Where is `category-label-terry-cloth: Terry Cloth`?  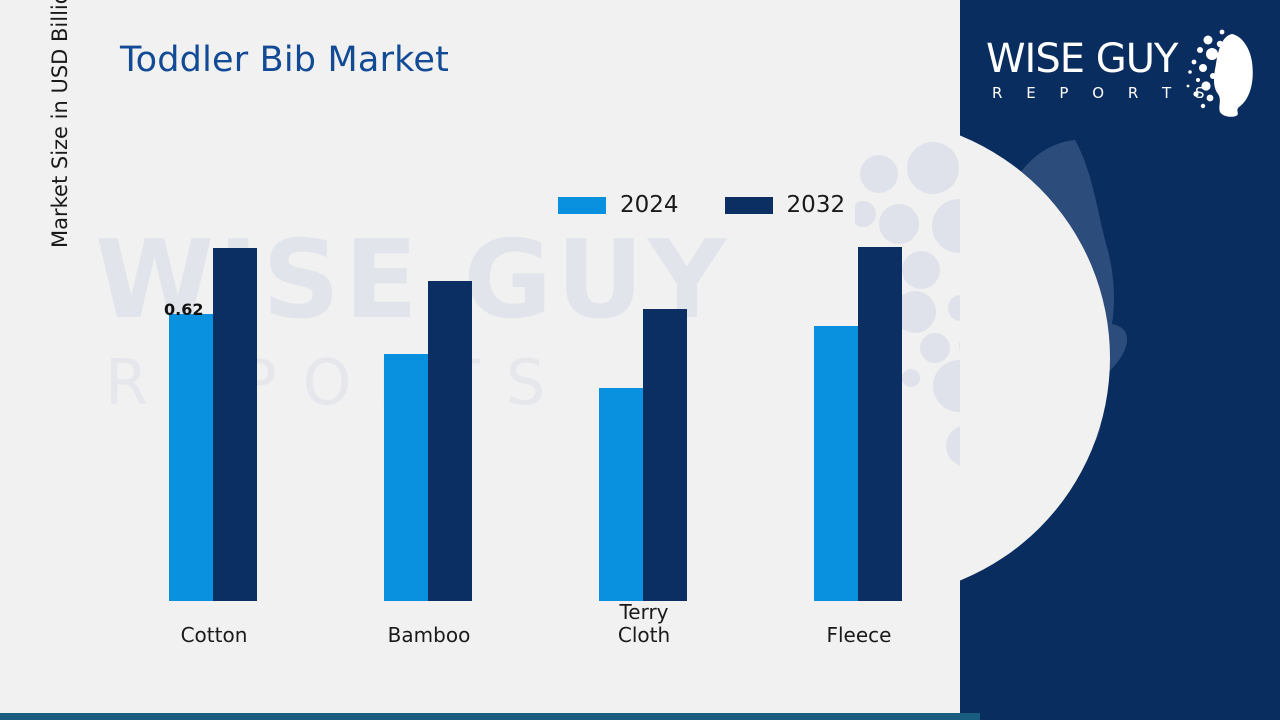
category-label-terry-cloth: Terry Cloth is located at coordinates (644, 623).